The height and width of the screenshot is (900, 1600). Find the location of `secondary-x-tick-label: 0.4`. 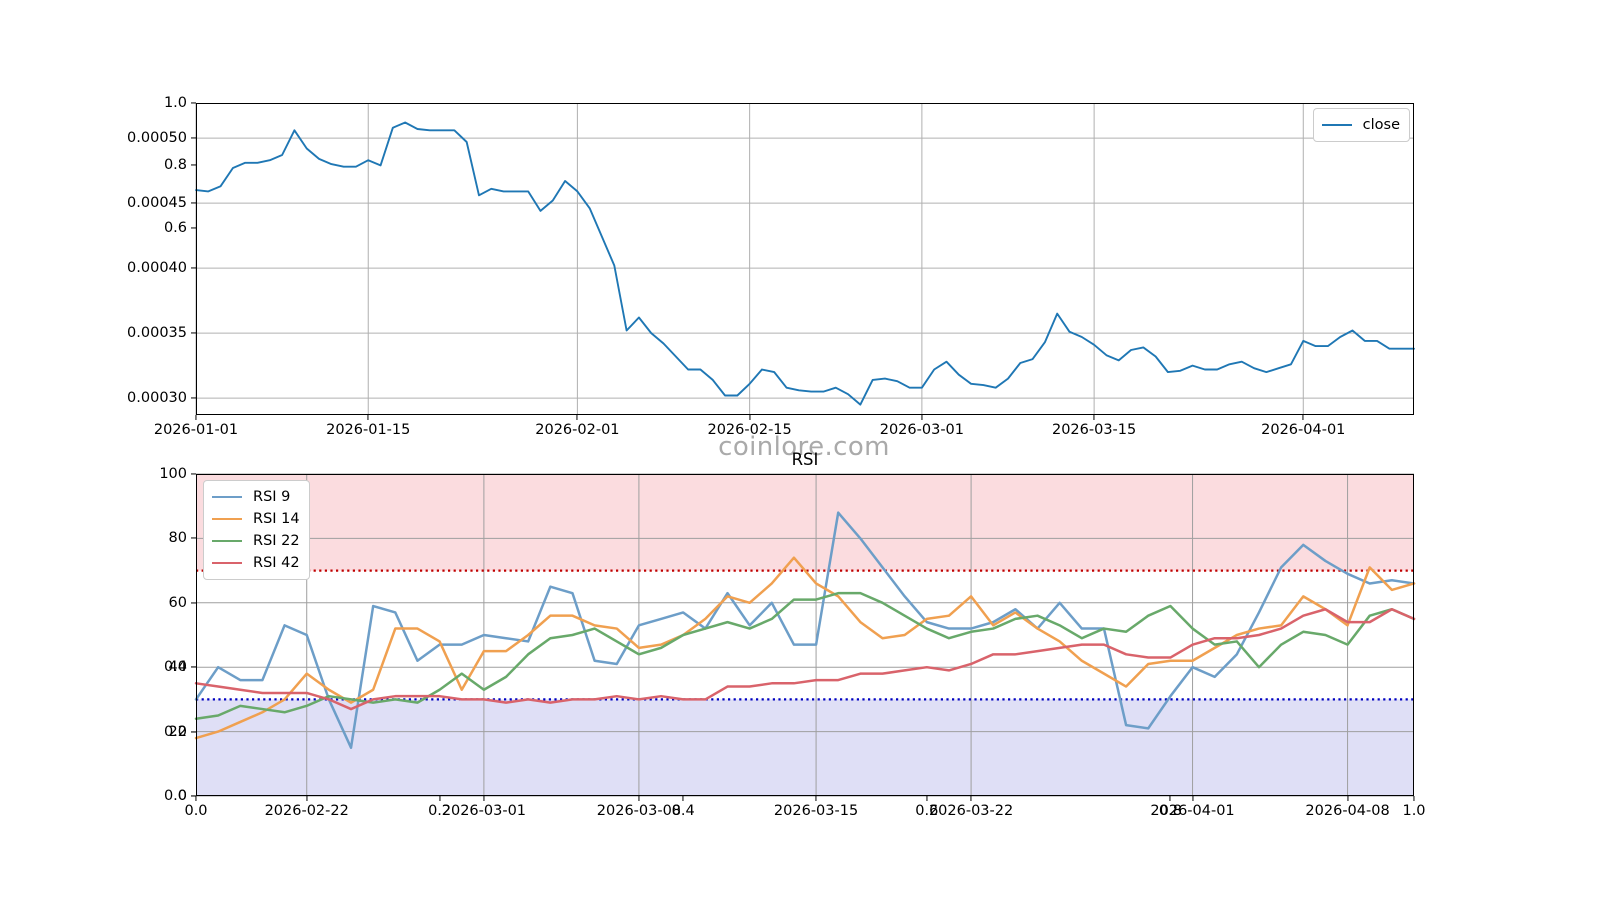

secondary-x-tick-label: 0.4 is located at coordinates (683, 811).